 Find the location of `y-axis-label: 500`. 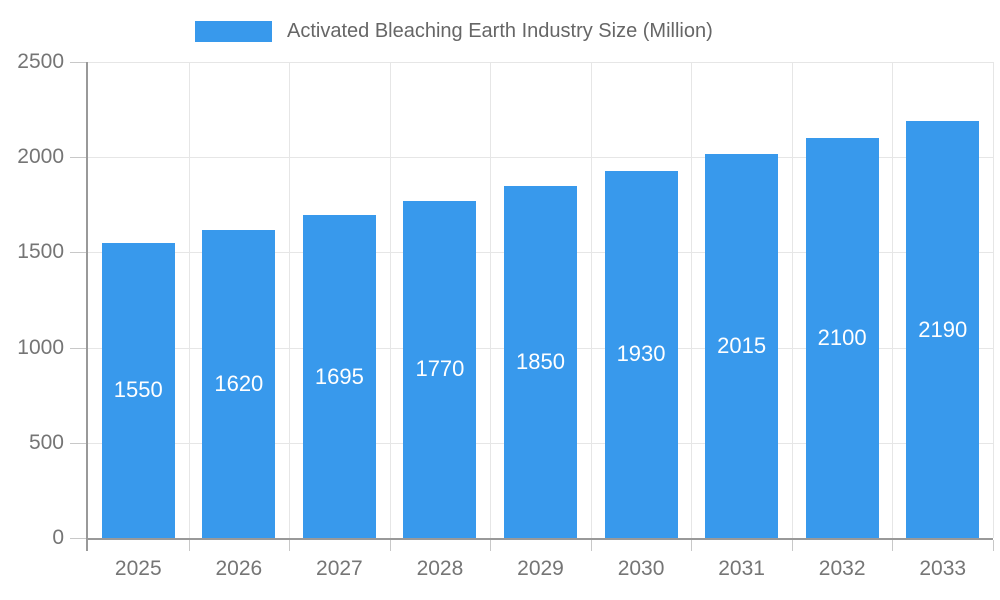

y-axis-label: 500 is located at coordinates (46, 442).